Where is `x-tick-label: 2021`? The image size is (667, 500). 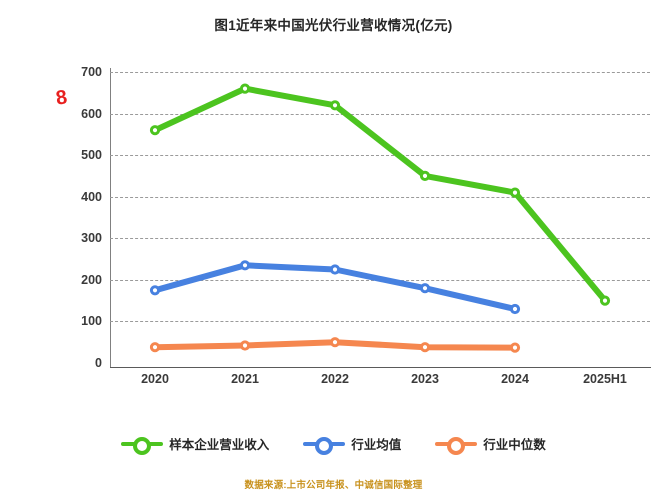
x-tick-label: 2021 is located at coordinates (245, 379).